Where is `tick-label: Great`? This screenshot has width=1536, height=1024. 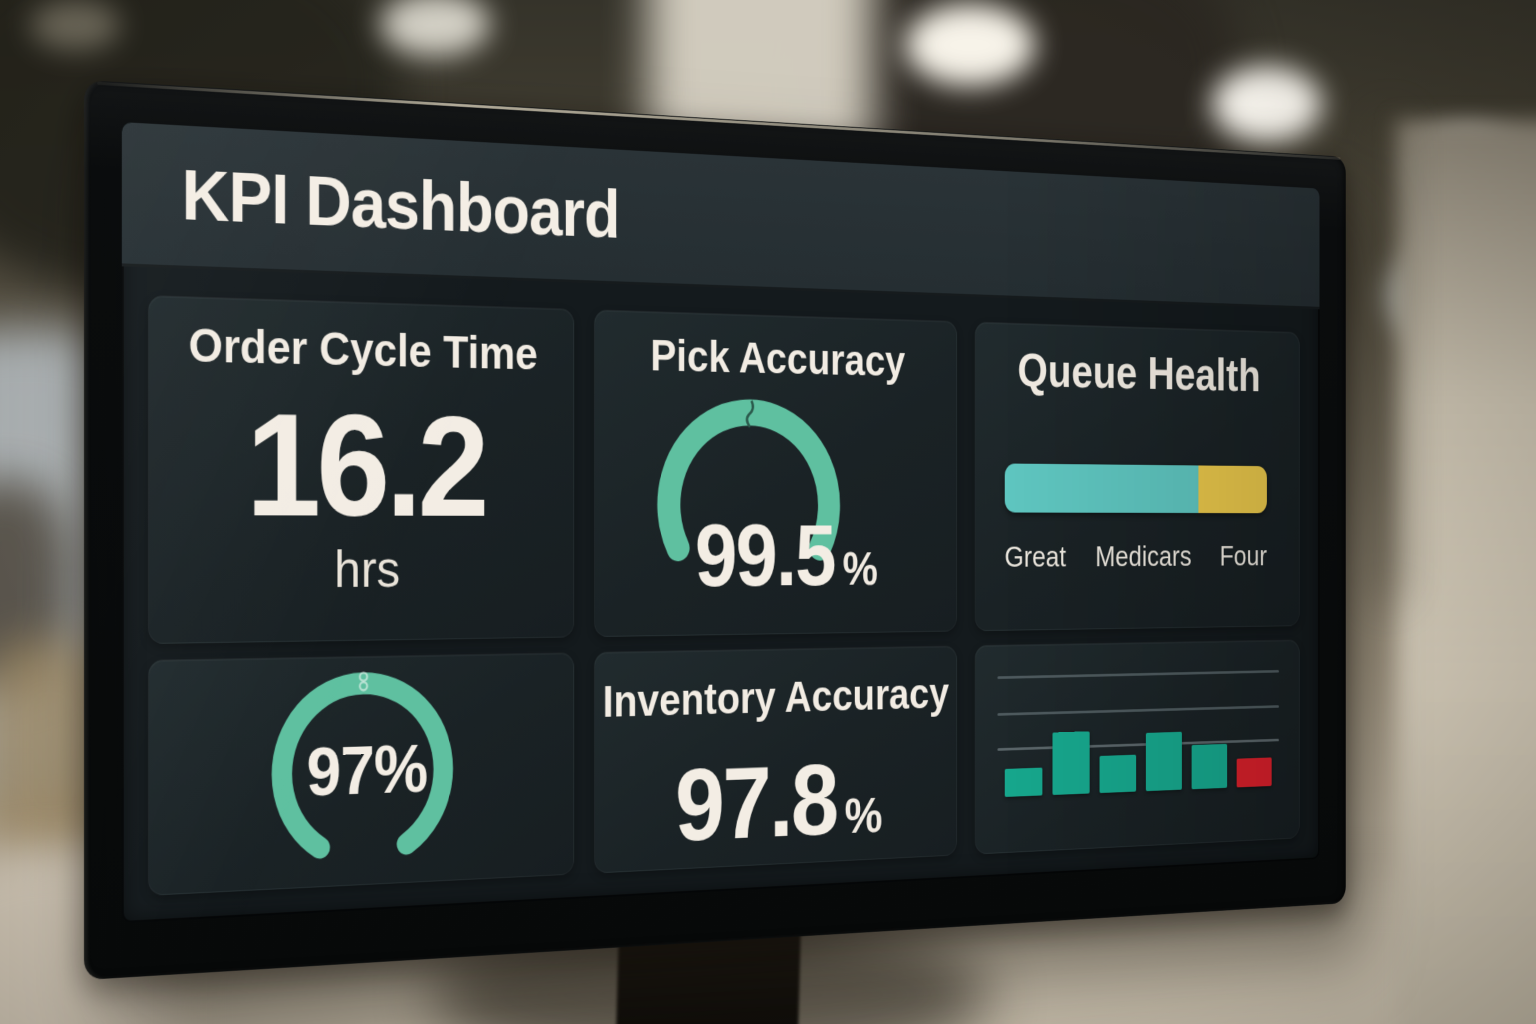
tick-label: Great is located at coordinates (1035, 557).